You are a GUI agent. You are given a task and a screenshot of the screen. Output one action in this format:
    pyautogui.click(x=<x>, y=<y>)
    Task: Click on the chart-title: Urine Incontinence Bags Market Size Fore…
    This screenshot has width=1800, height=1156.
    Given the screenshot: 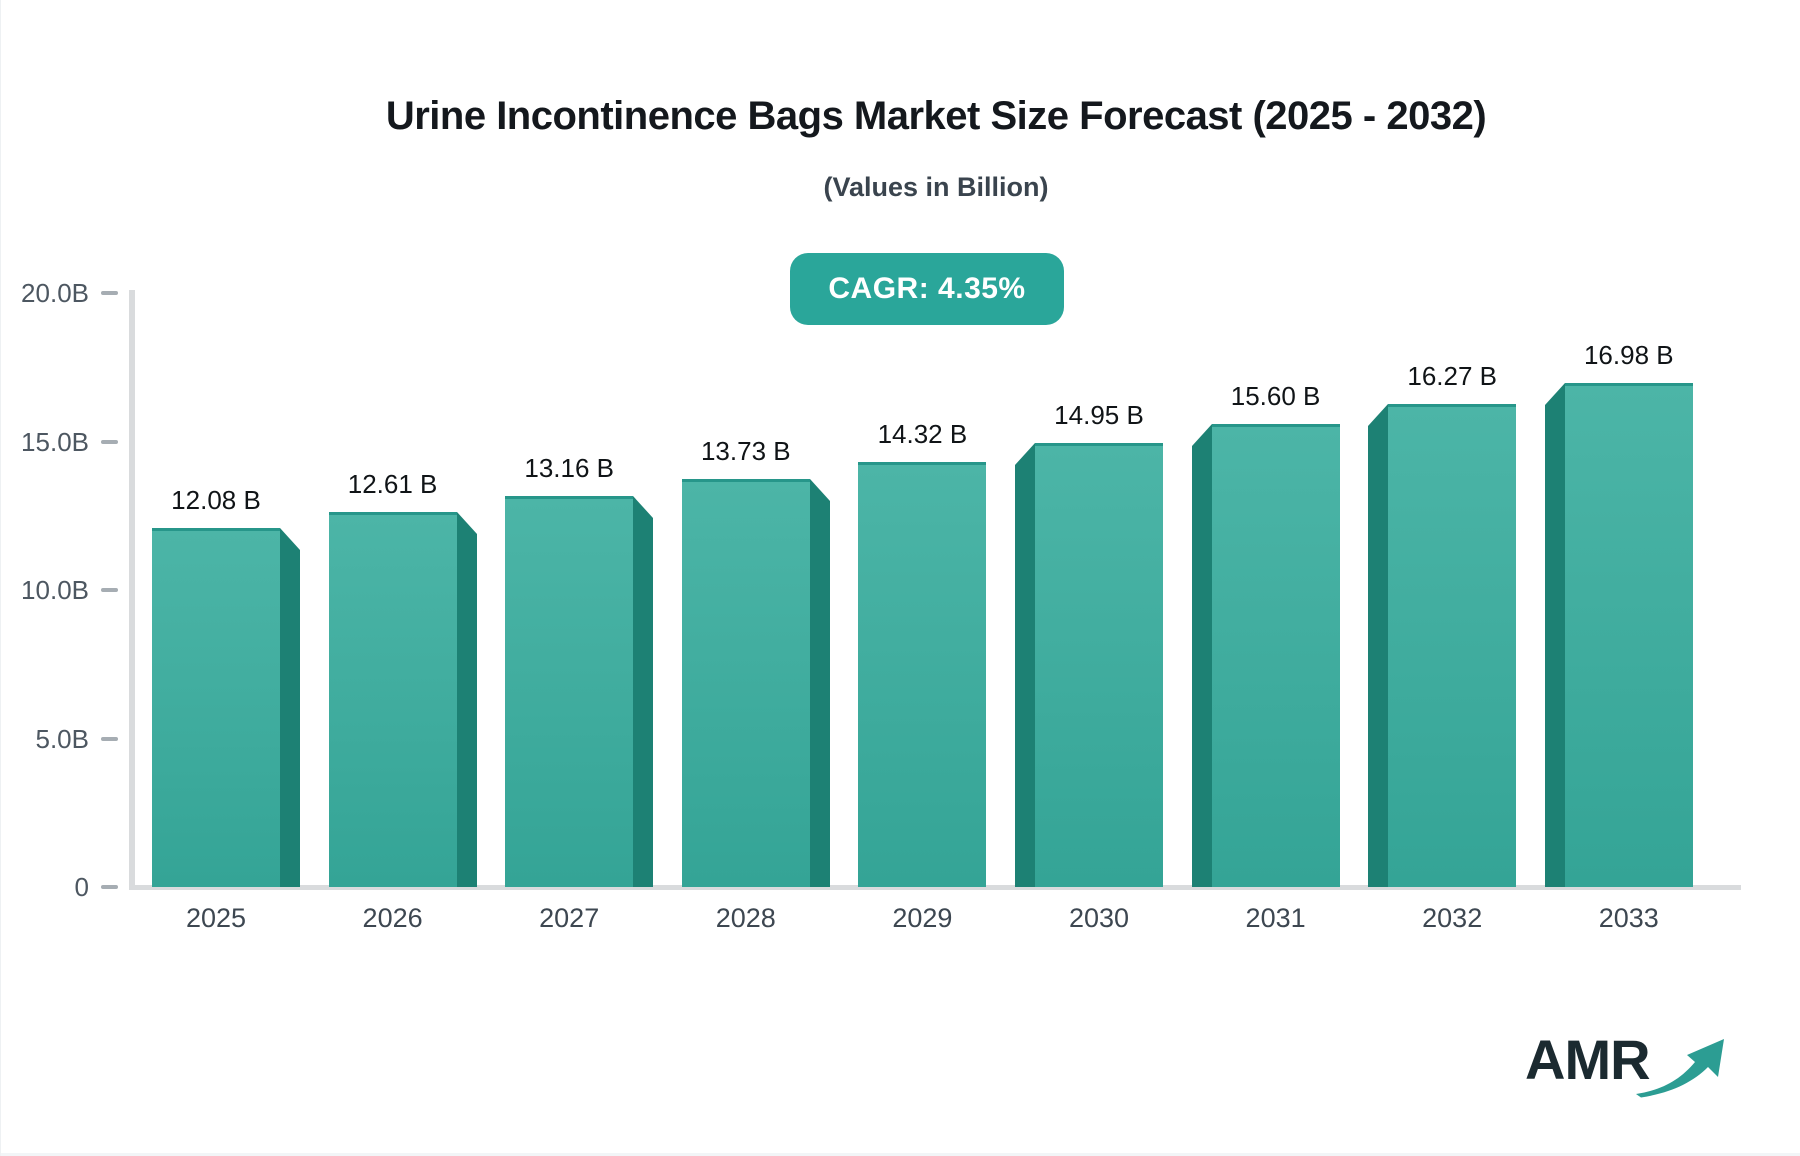 What is the action you would take?
    pyautogui.click(x=936, y=116)
    